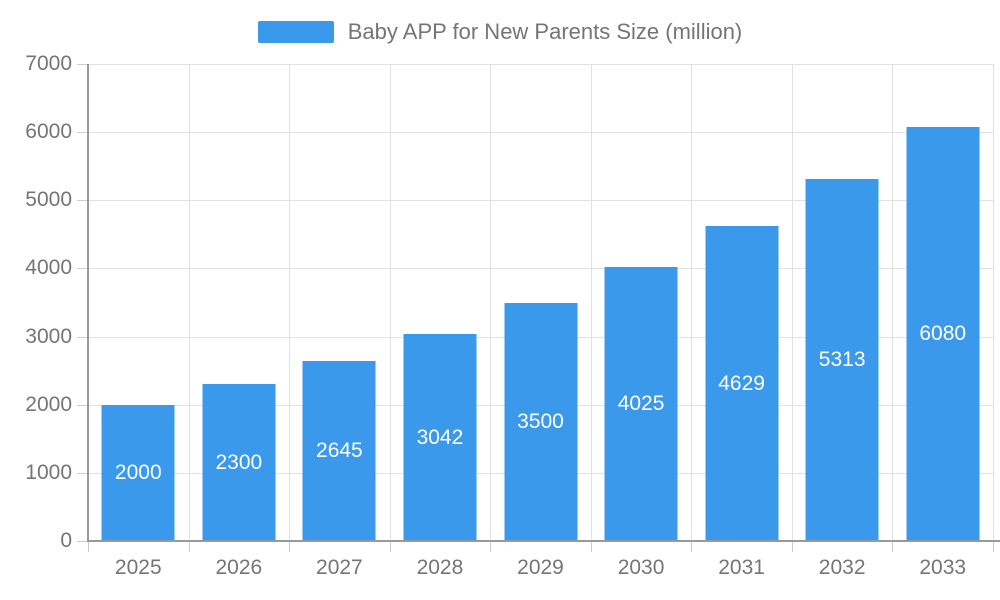 The height and width of the screenshot is (600, 1000). I want to click on x-axis-category-label: 2032, so click(842, 567).